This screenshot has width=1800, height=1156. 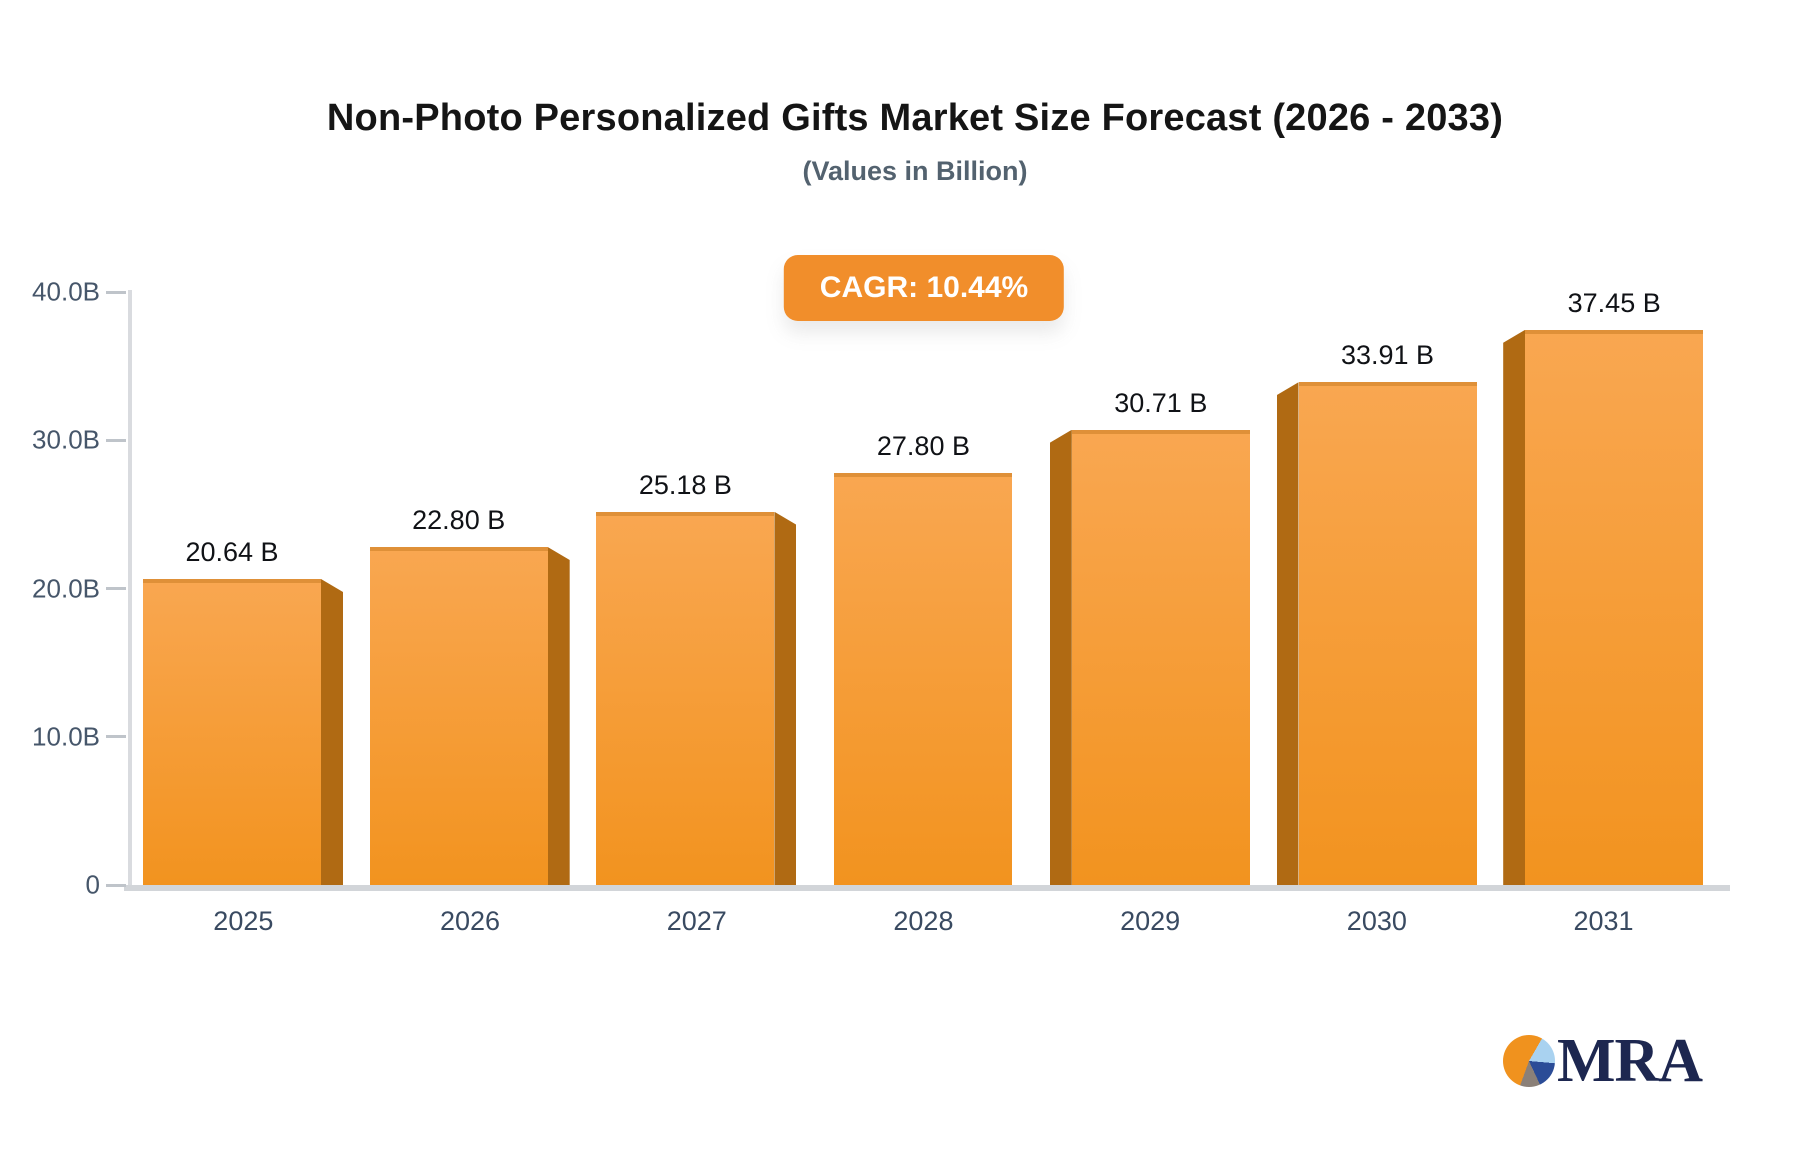 What do you see at coordinates (1376, 921) in the screenshot?
I see `x-axis-label: 2030` at bounding box center [1376, 921].